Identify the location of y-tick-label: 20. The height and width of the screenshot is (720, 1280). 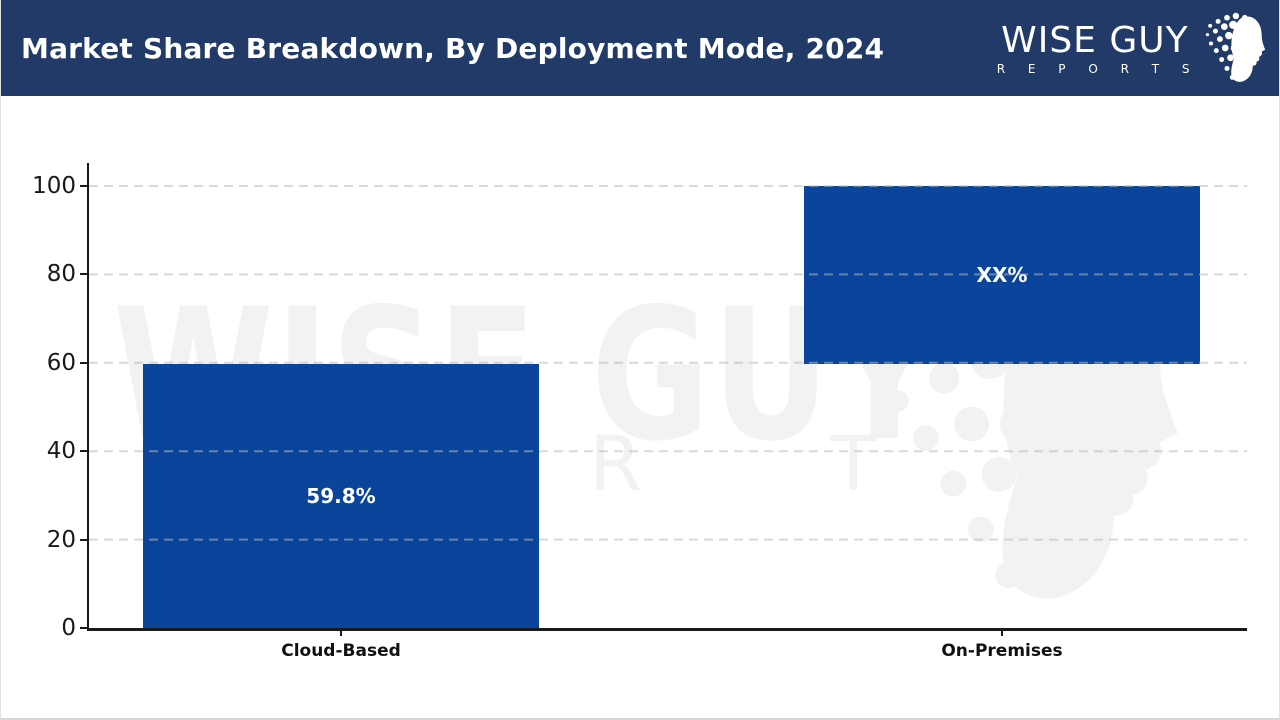
(61, 539).